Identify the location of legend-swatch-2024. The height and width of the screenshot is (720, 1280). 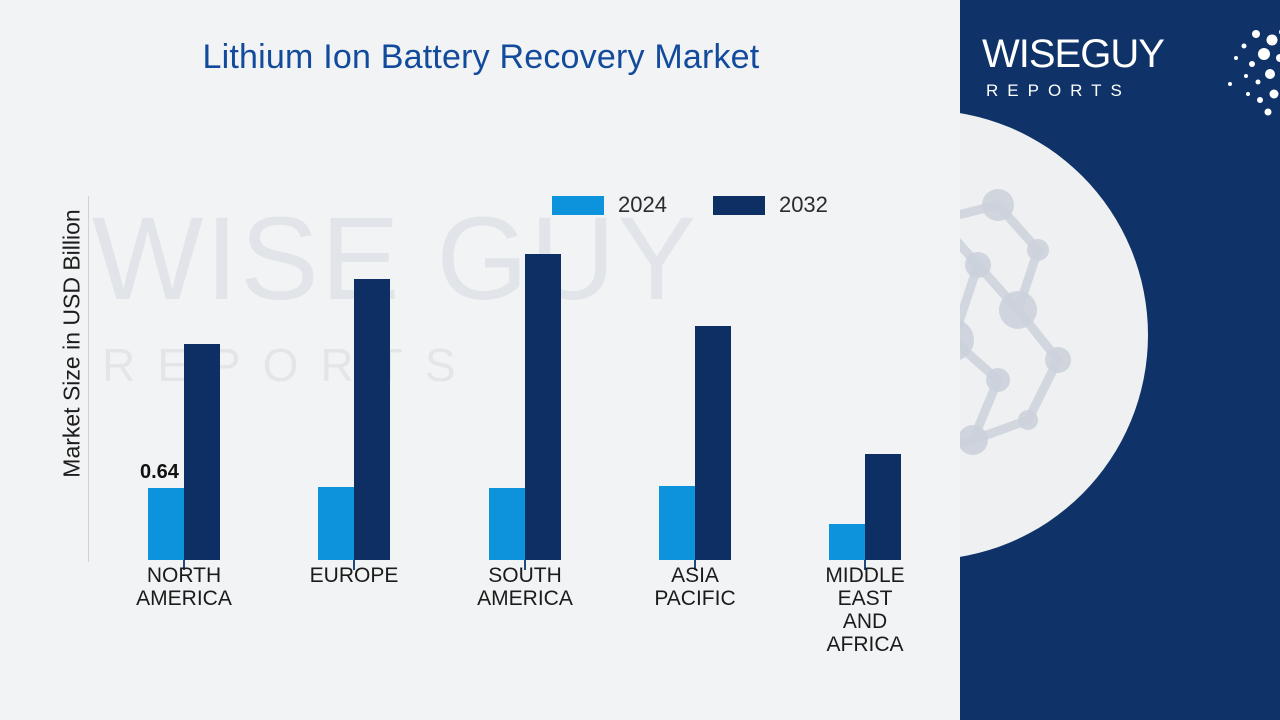
(578, 205).